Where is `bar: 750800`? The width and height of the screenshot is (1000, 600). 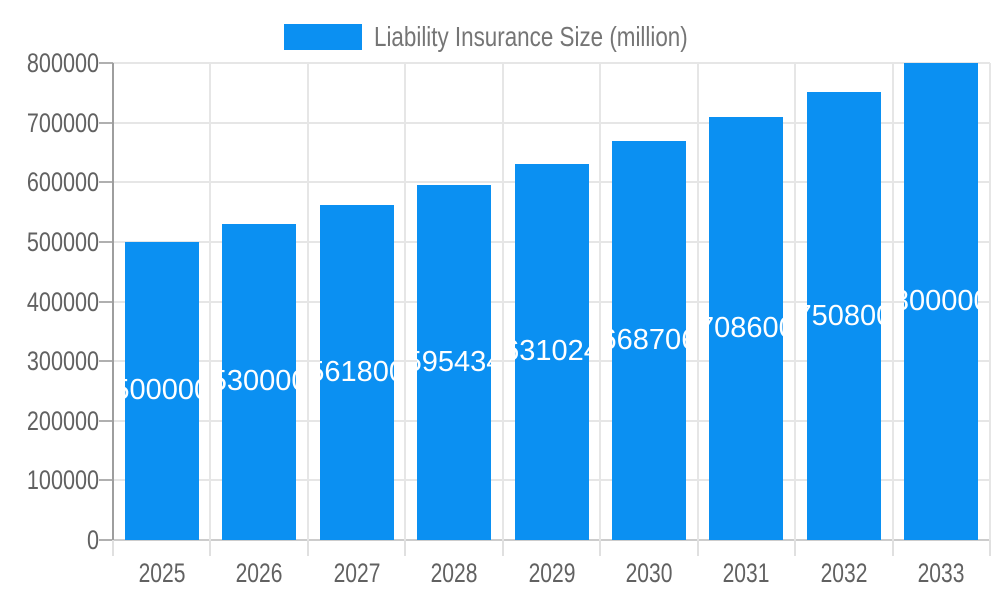 bar: 750800 is located at coordinates (843, 316).